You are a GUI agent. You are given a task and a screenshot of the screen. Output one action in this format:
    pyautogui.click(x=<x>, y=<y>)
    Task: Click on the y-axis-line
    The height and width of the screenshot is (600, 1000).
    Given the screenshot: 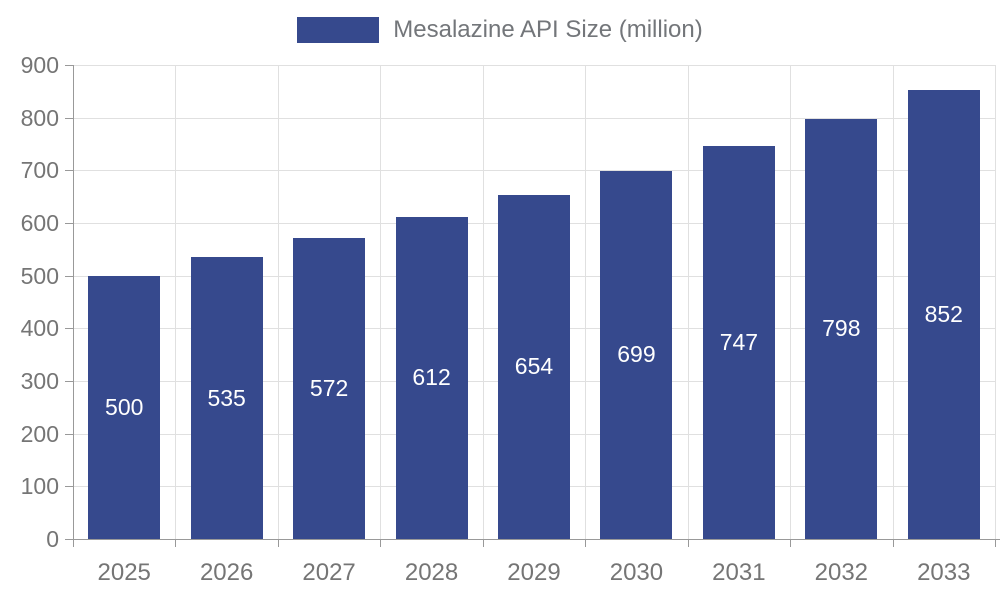 What is the action you would take?
    pyautogui.click(x=73, y=302)
    